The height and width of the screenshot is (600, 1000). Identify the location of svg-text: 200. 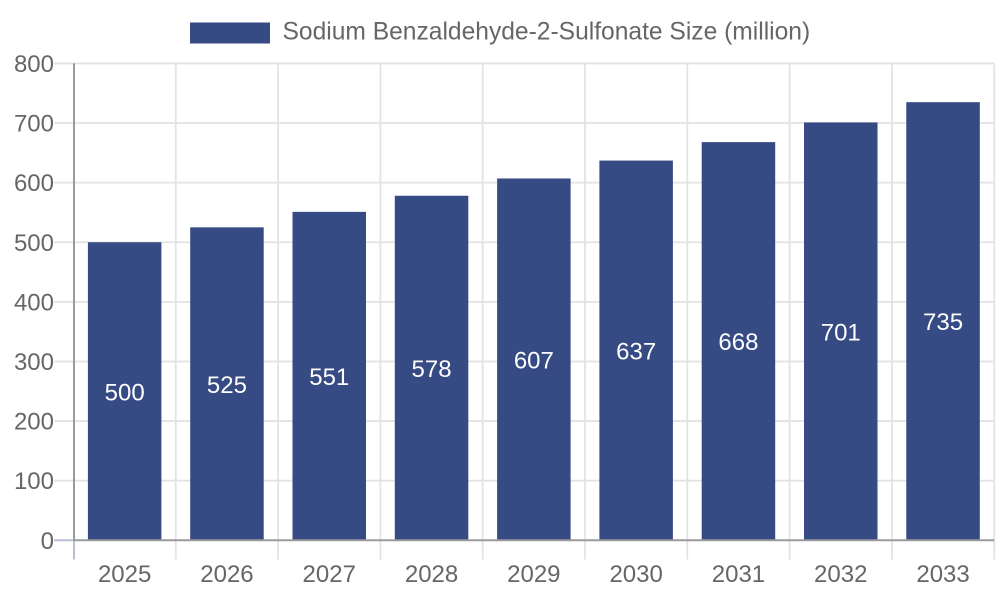
(34, 422).